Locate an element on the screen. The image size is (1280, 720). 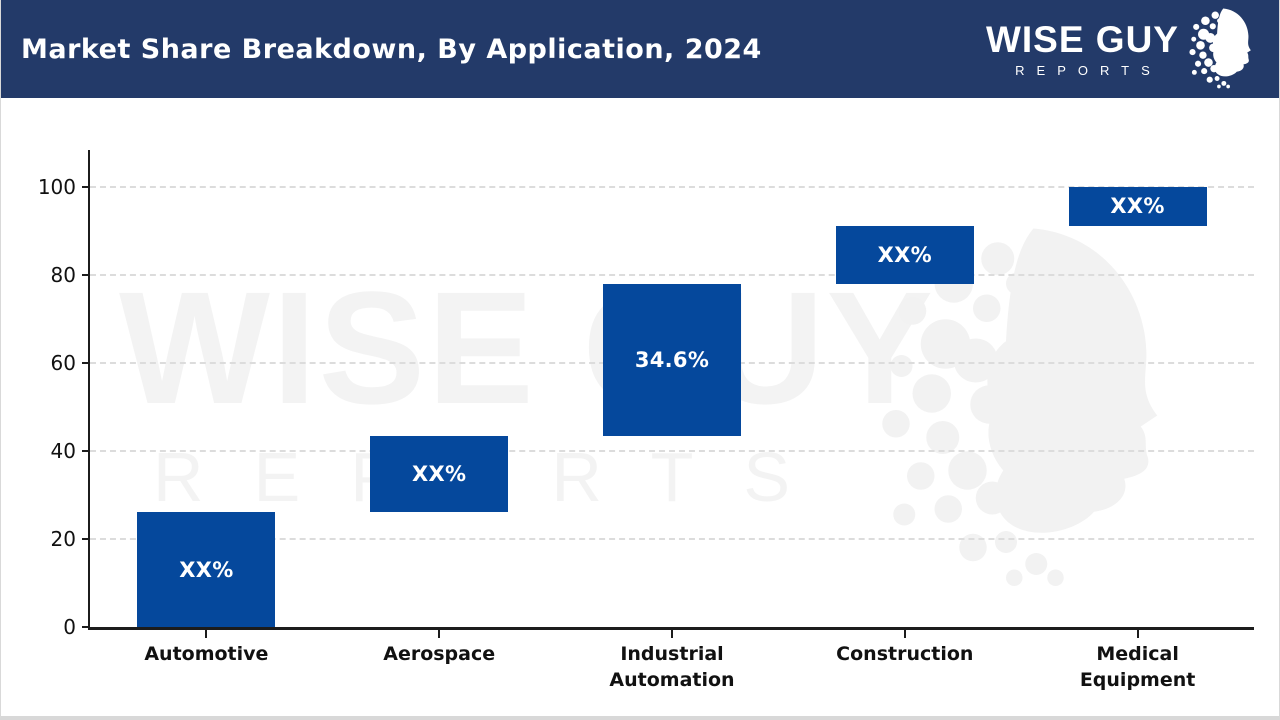
bar-construction: XX% is located at coordinates (904, 254).